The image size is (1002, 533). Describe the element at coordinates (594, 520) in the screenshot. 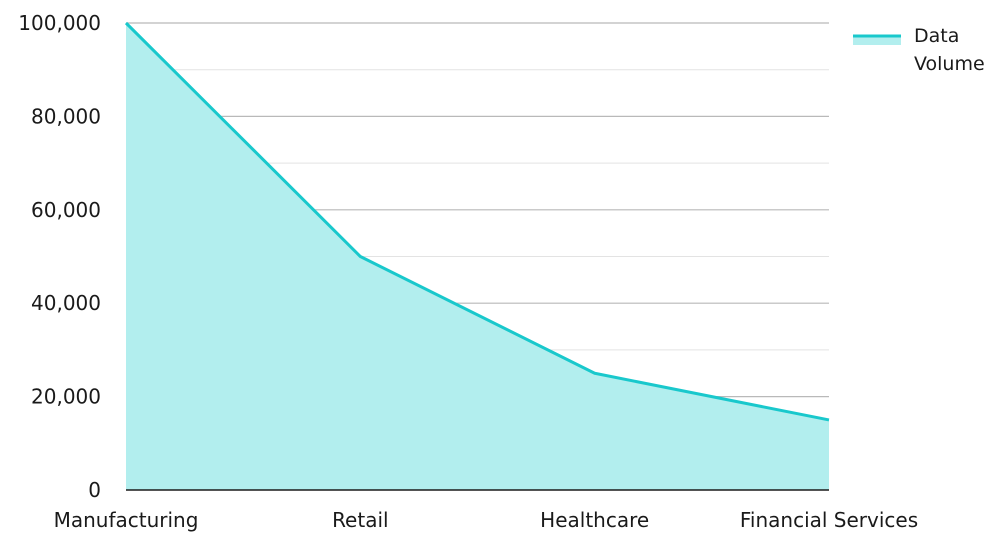

I see `x-tick-label: Healthcare` at that location.